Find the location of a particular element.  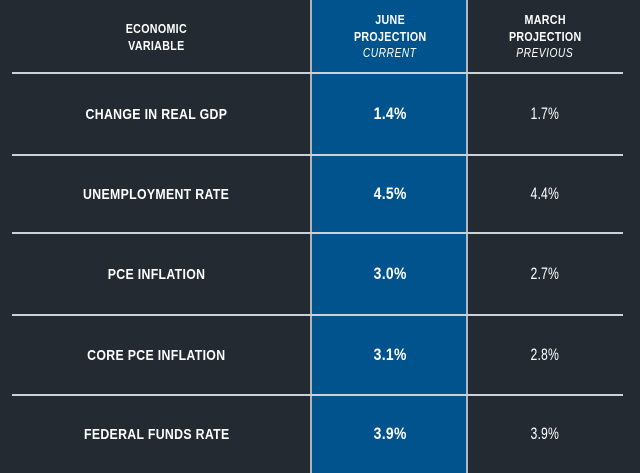

column-divider-right is located at coordinates (467, 236).